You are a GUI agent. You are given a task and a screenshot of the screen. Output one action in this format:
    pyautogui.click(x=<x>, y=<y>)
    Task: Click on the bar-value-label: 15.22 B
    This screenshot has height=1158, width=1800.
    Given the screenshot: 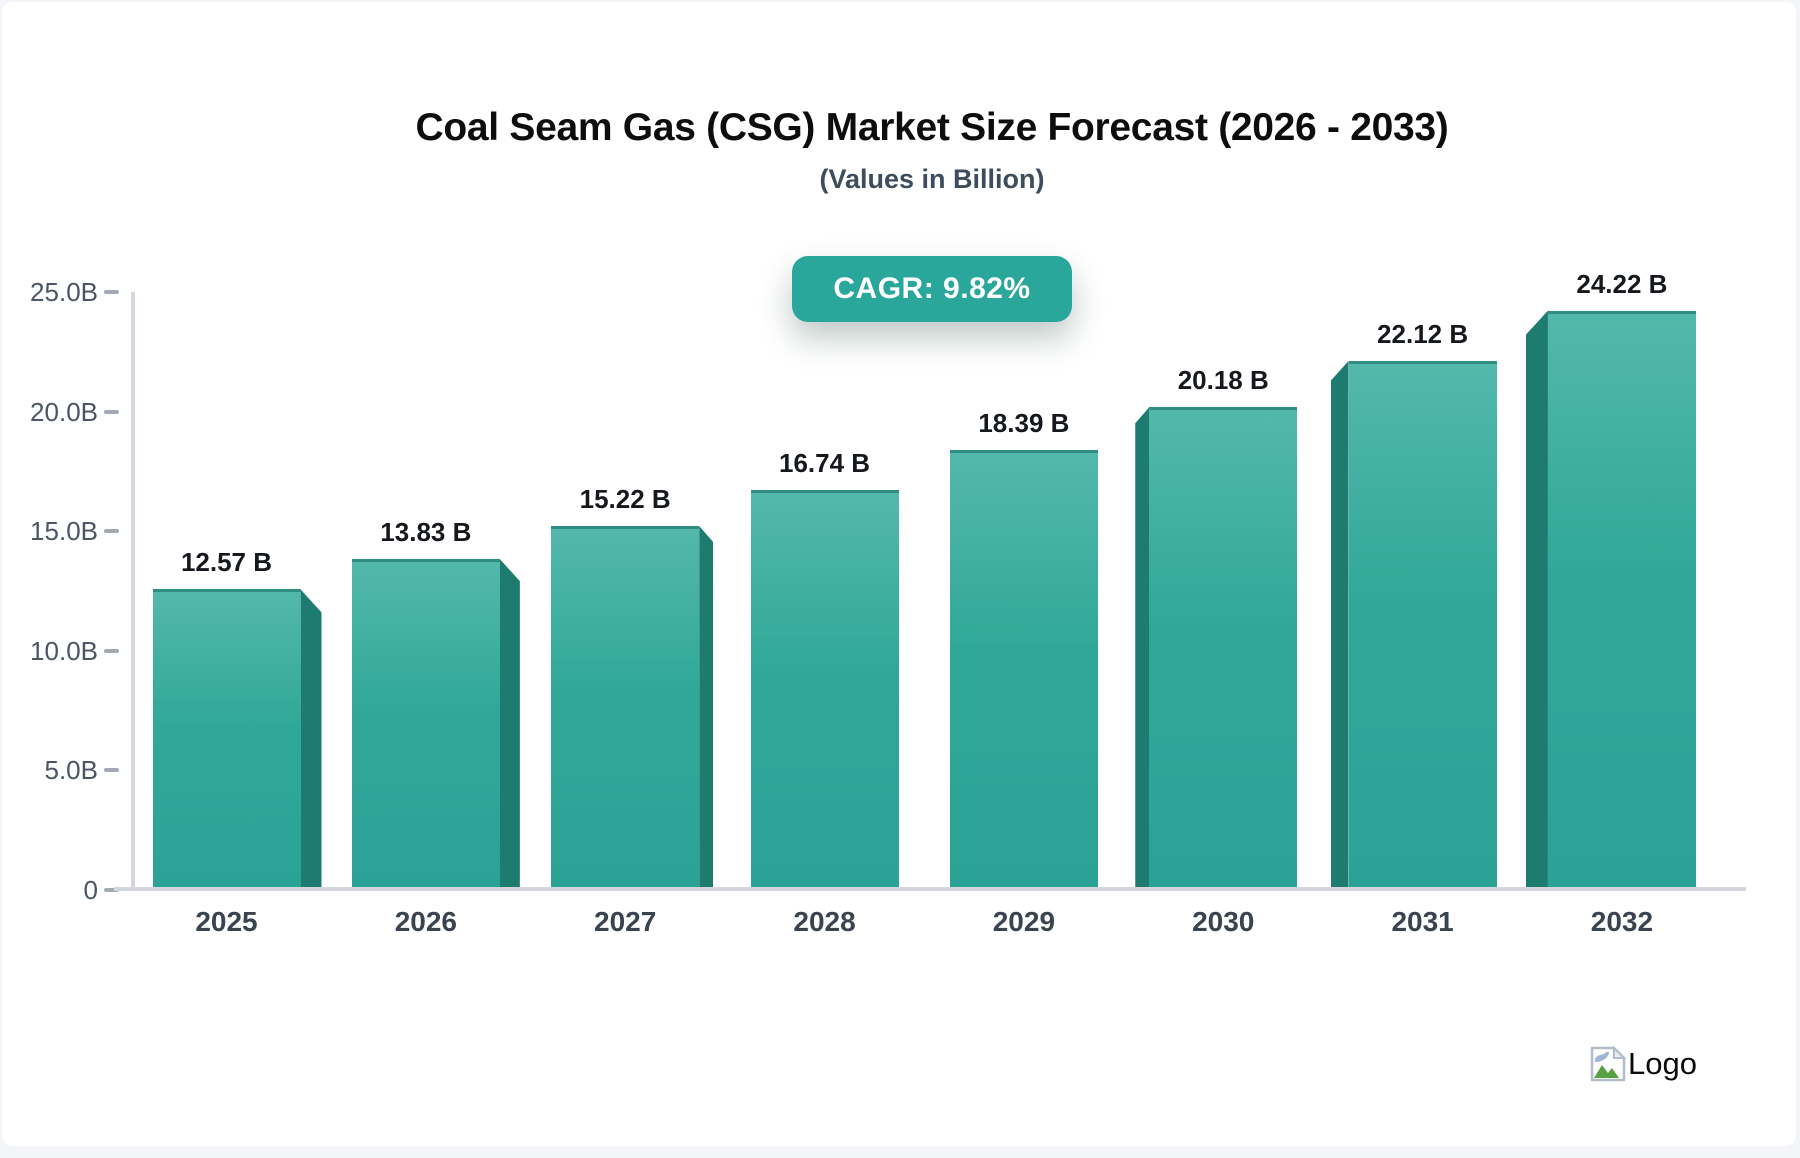 What is the action you would take?
    pyautogui.click(x=625, y=498)
    